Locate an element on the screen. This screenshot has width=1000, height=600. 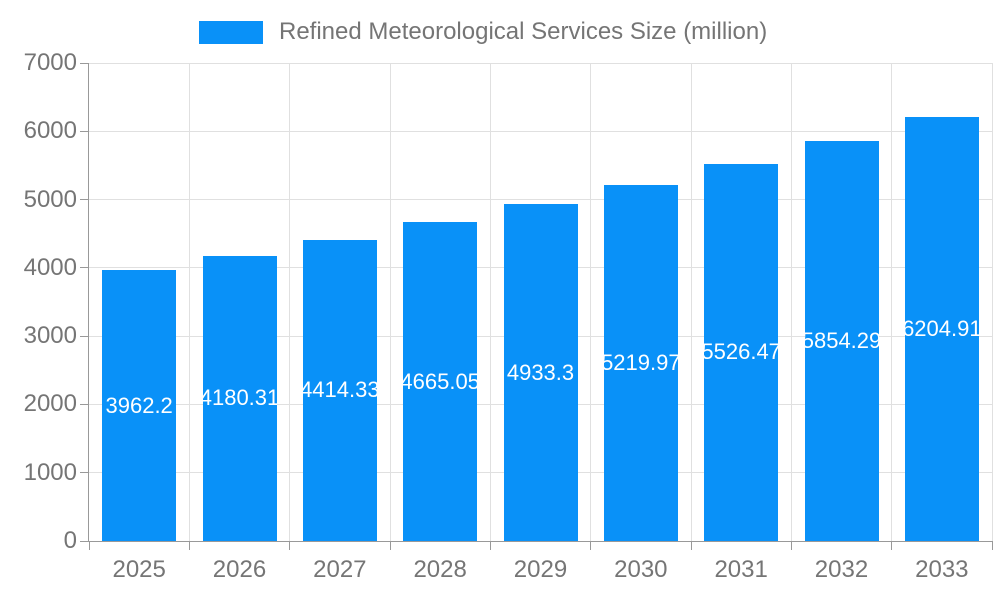
bar: 4933.3 is located at coordinates (540, 372).